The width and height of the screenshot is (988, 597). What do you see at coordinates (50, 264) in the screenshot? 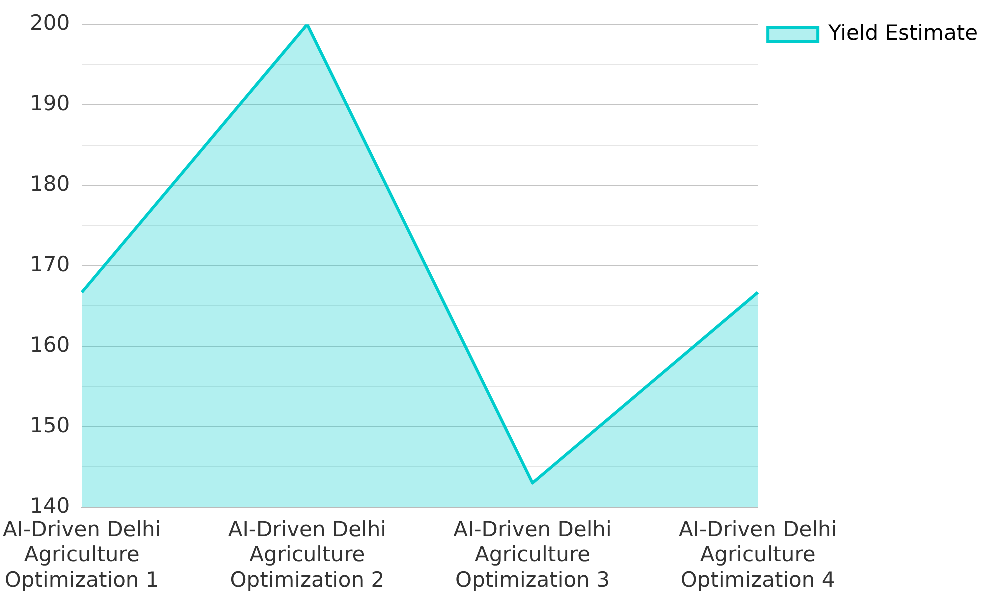
I see `y-tick-label: 170` at bounding box center [50, 264].